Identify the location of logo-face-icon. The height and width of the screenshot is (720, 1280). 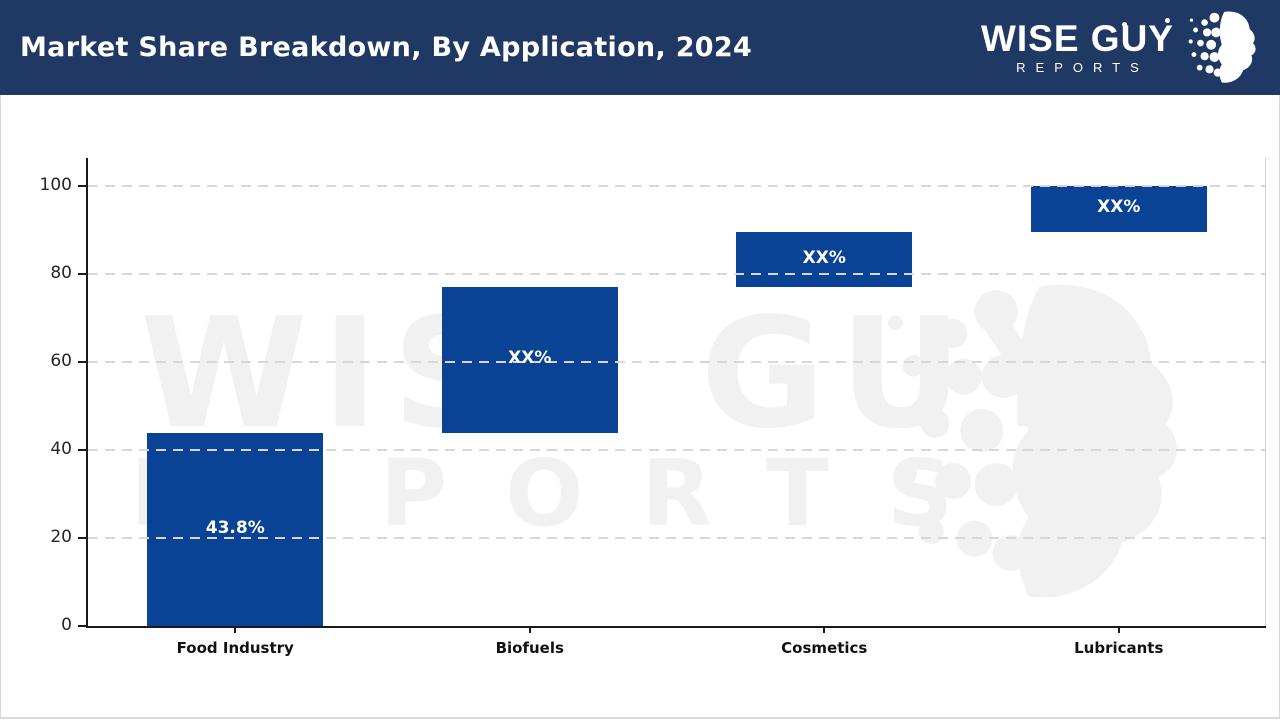
(1222, 47).